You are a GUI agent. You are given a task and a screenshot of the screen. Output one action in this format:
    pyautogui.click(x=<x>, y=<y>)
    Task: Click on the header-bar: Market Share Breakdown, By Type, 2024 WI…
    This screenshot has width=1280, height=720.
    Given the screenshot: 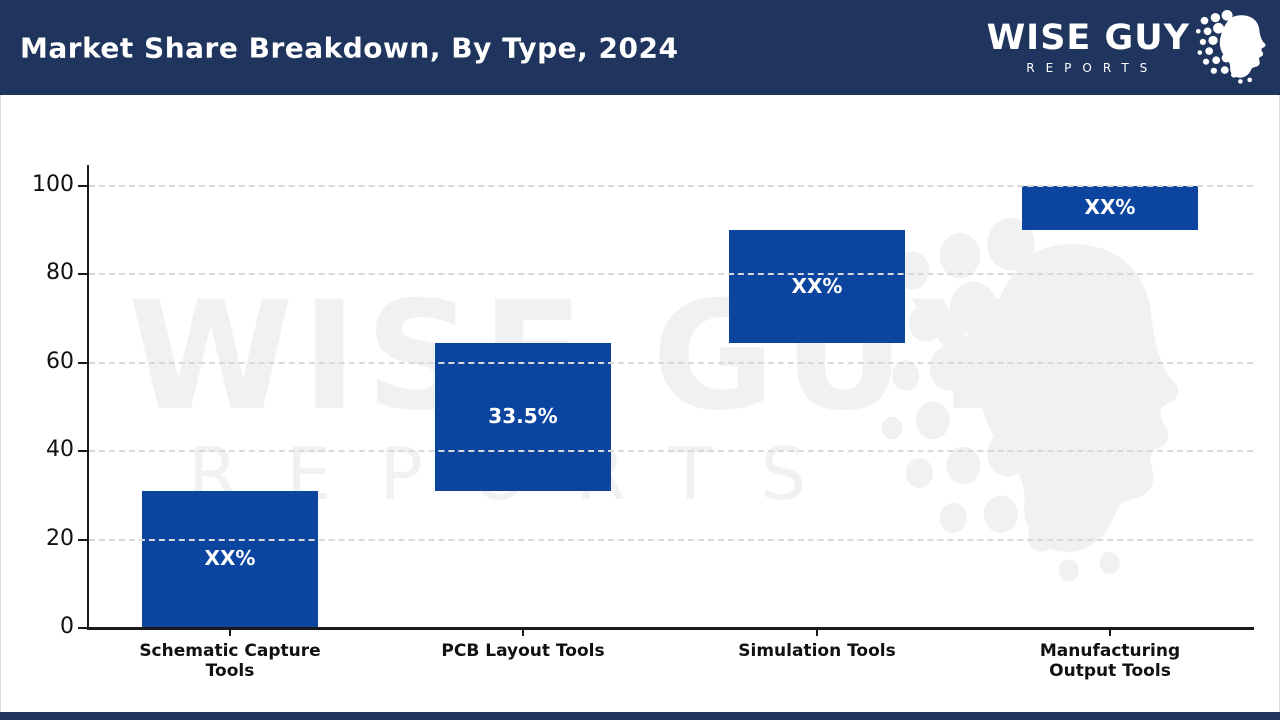 What is the action you would take?
    pyautogui.click(x=640, y=47)
    